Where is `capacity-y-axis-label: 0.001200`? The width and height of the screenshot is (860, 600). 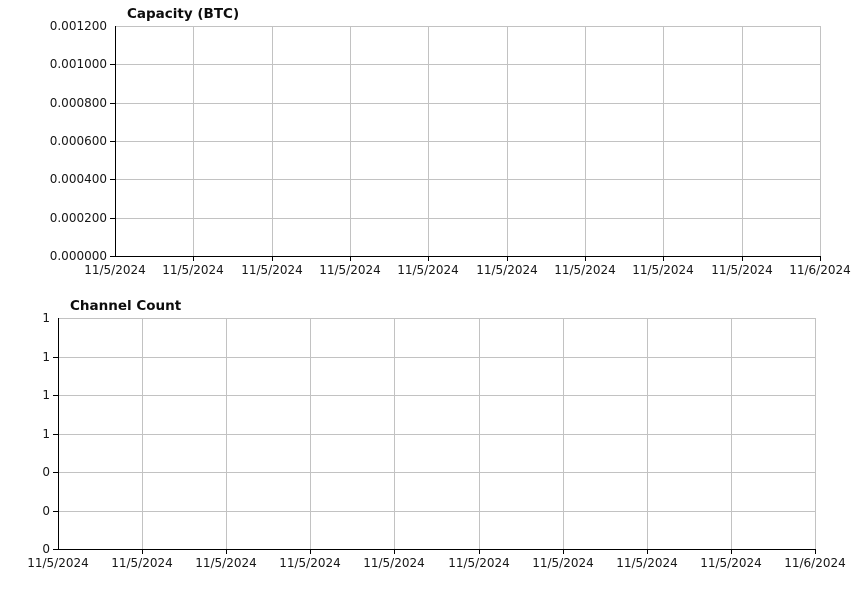 capacity-y-axis-label: 0.001200 is located at coordinates (78, 26).